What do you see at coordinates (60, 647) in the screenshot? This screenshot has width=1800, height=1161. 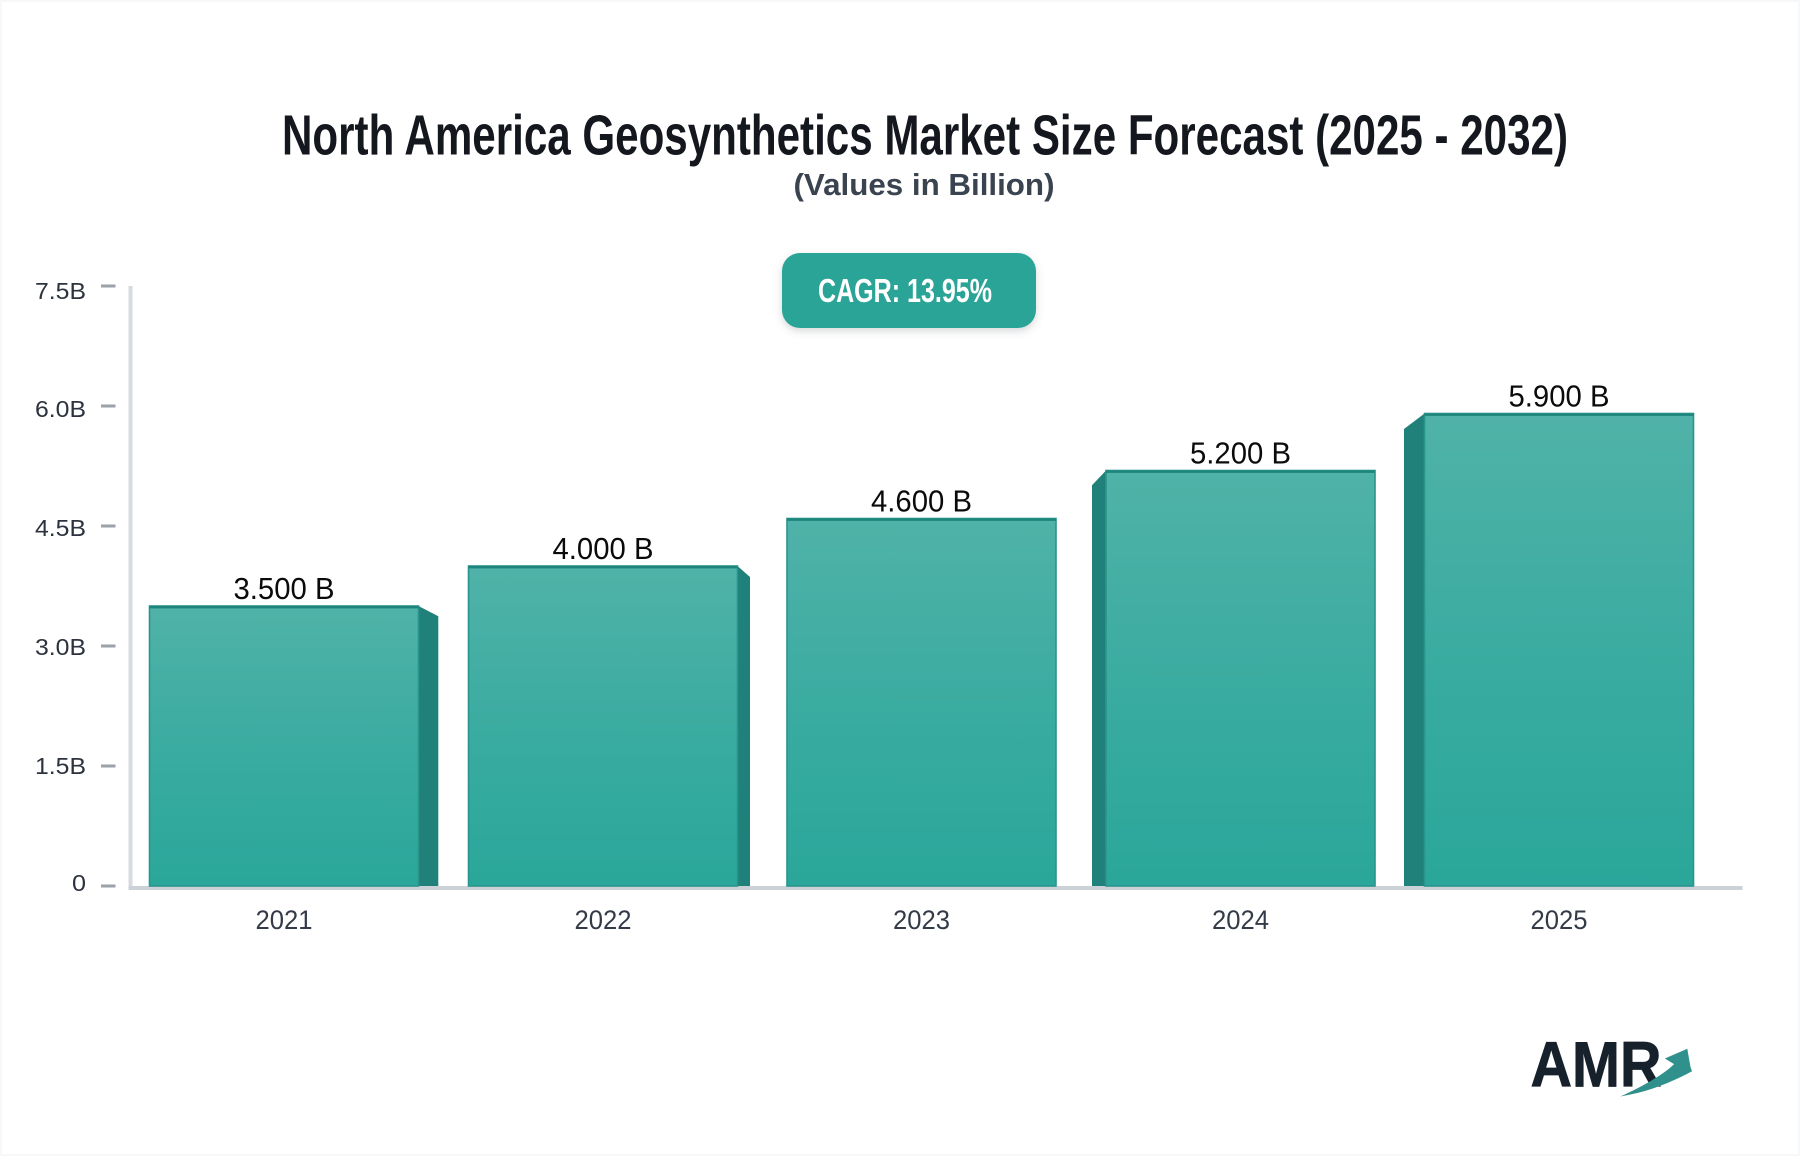 I see `svg-text: 3.0B` at bounding box center [60, 647].